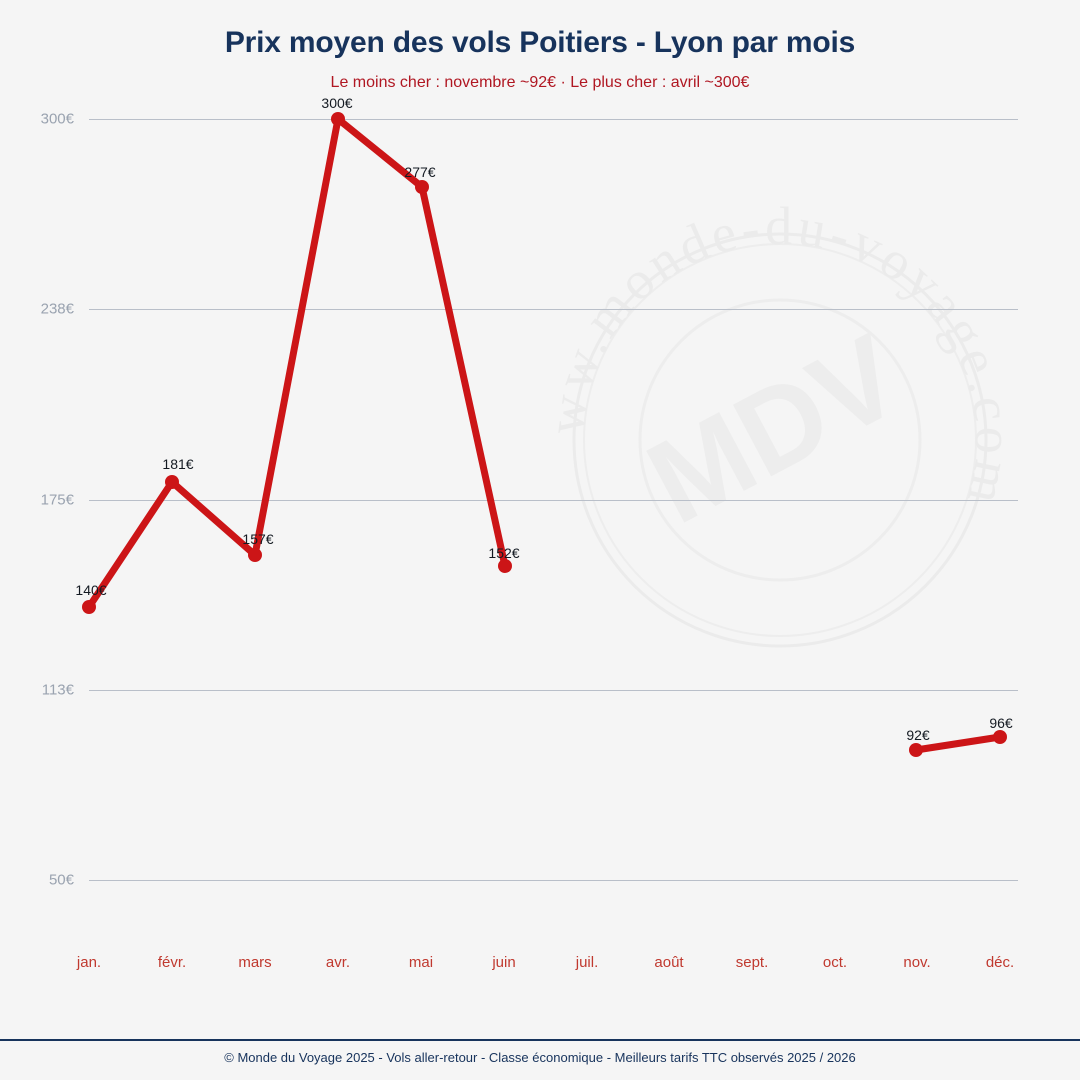 This screenshot has height=1080, width=1080. Describe the element at coordinates (505, 566) in the screenshot. I see `data-point-juin` at that location.